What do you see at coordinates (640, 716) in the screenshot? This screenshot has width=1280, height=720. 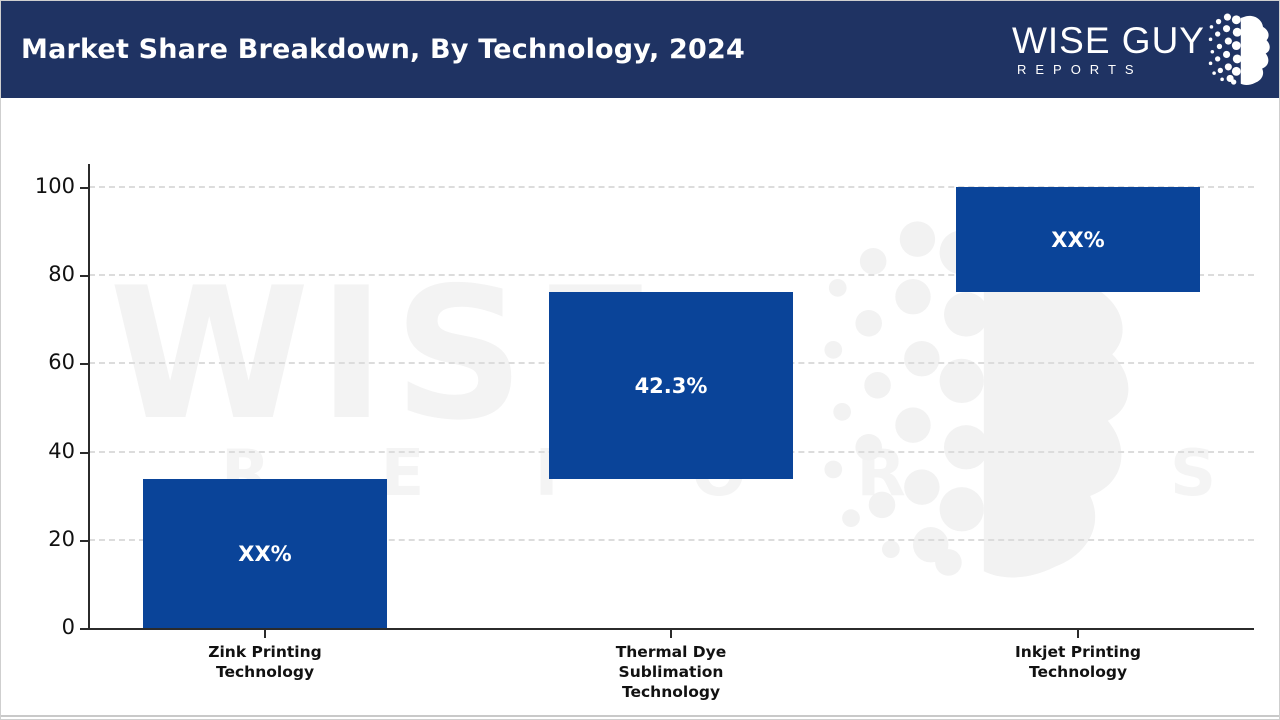 I see `footer-rule` at bounding box center [640, 716].